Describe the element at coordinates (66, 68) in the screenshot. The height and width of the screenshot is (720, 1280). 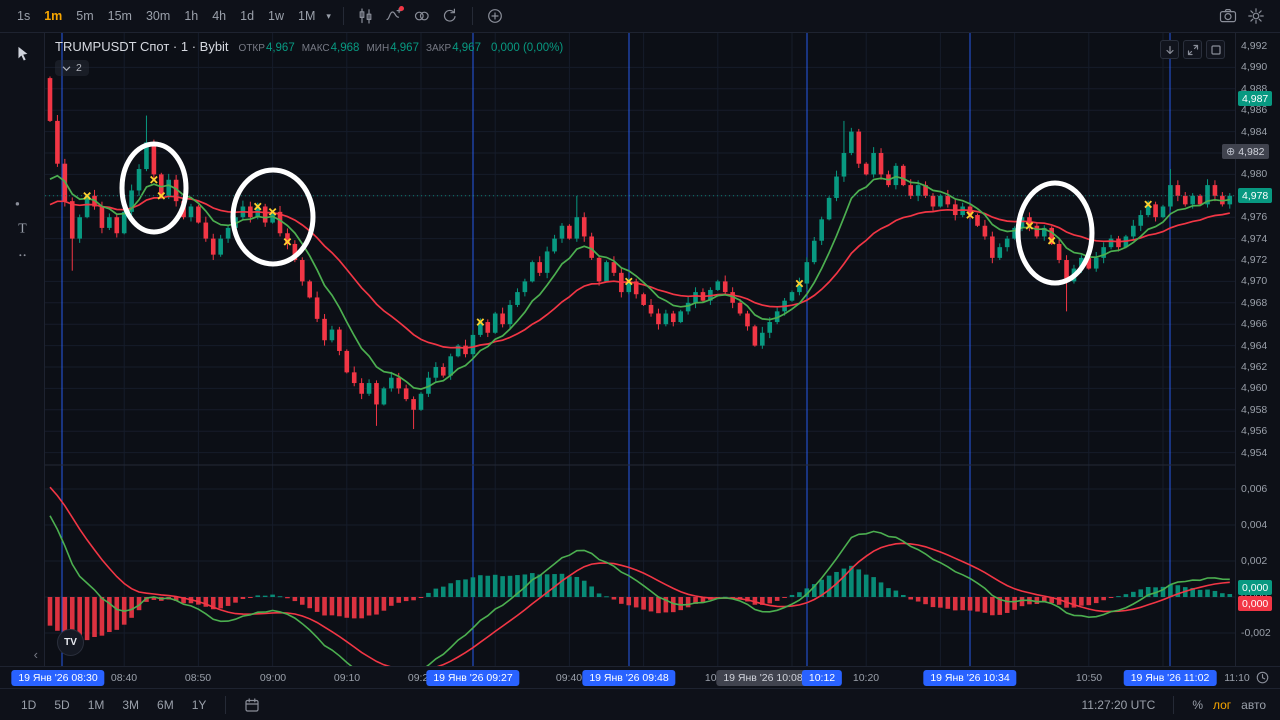
I see `chevron-down-icon` at that location.